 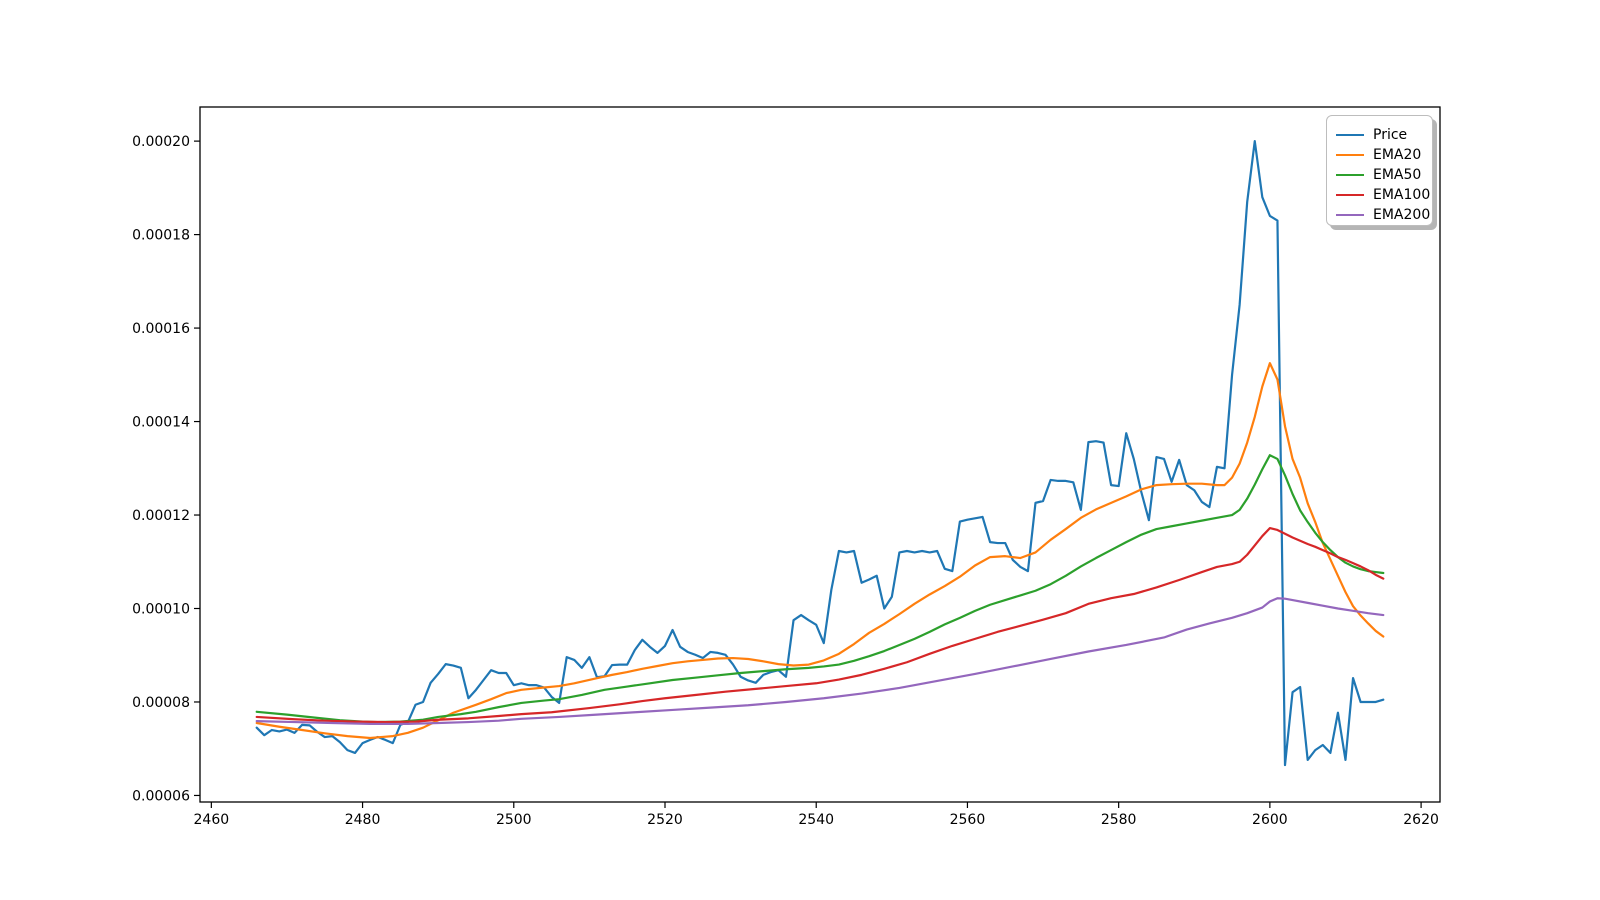 I want to click on legend-label: EMA100, so click(x=1402, y=195).